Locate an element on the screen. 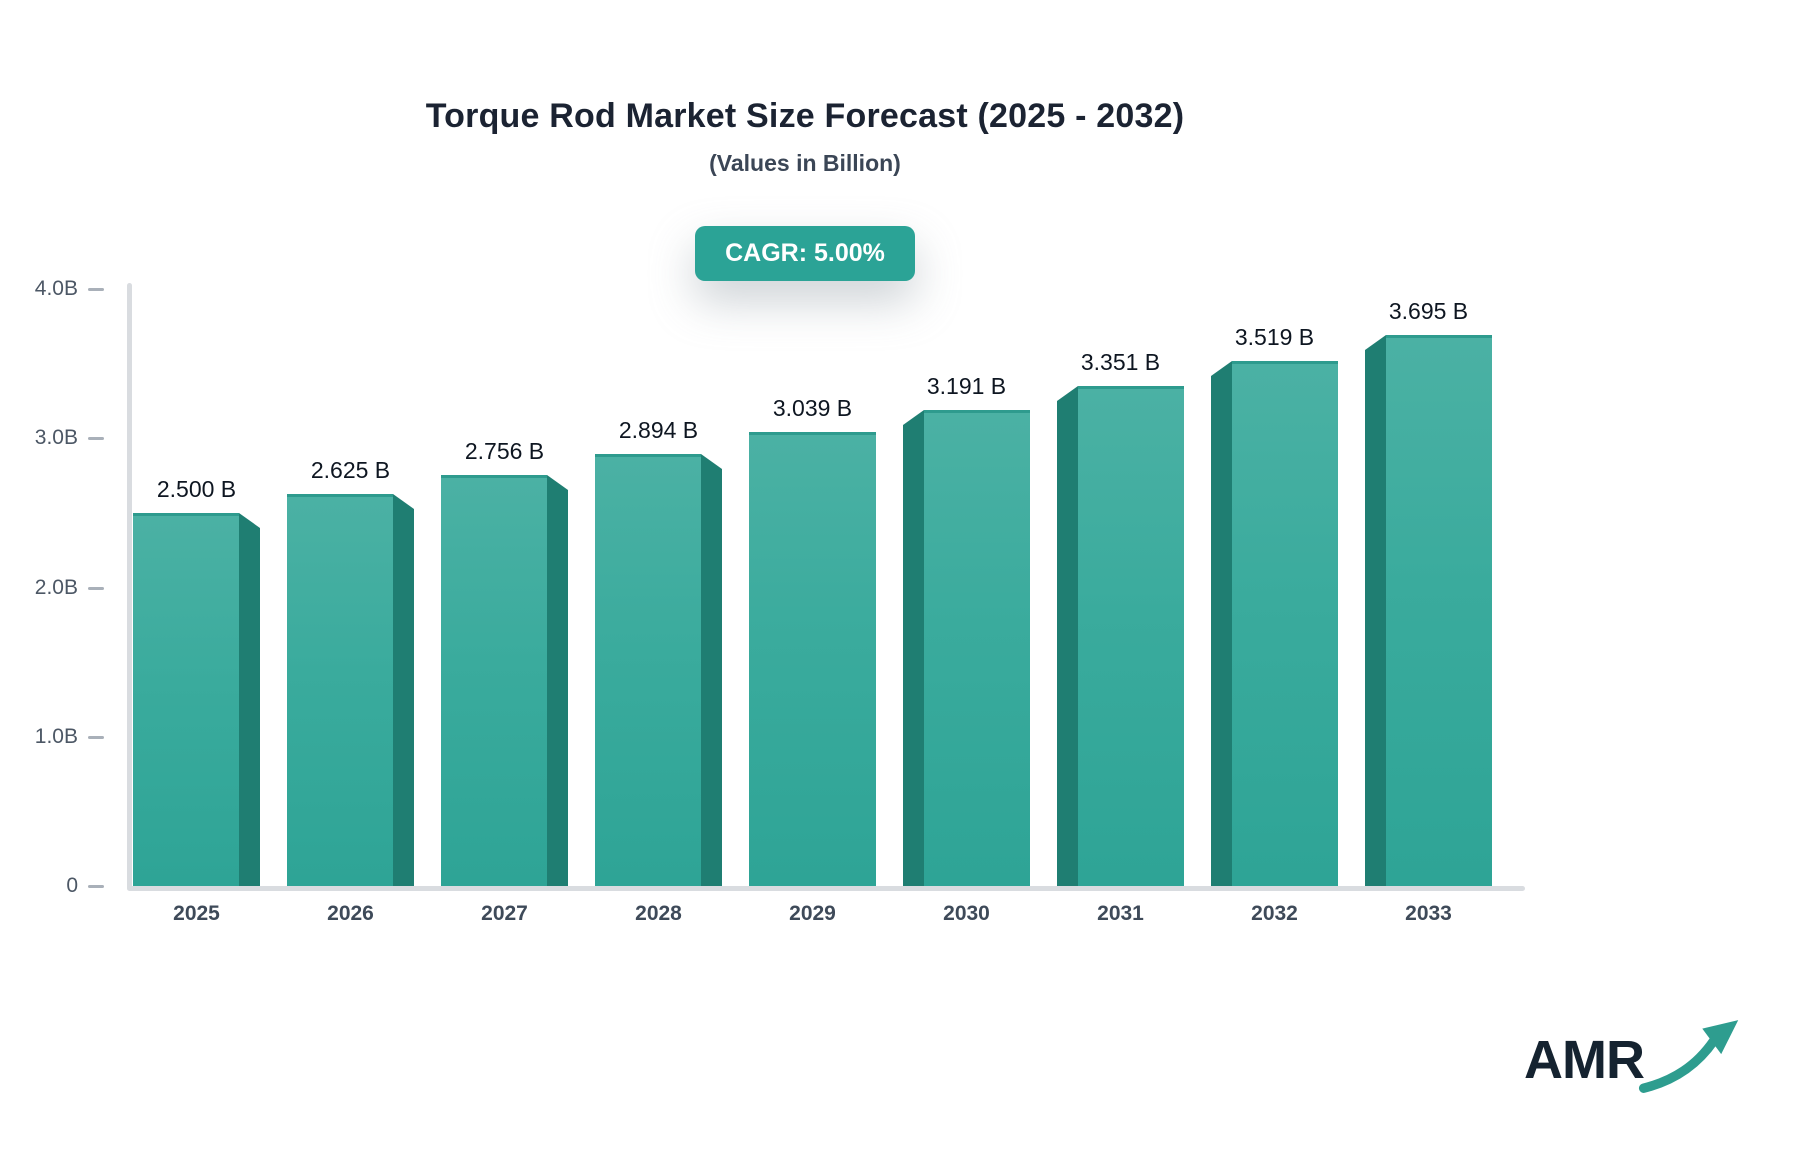 This screenshot has width=1800, height=1156. y-tick-label: 1.0B is located at coordinates (56, 736).